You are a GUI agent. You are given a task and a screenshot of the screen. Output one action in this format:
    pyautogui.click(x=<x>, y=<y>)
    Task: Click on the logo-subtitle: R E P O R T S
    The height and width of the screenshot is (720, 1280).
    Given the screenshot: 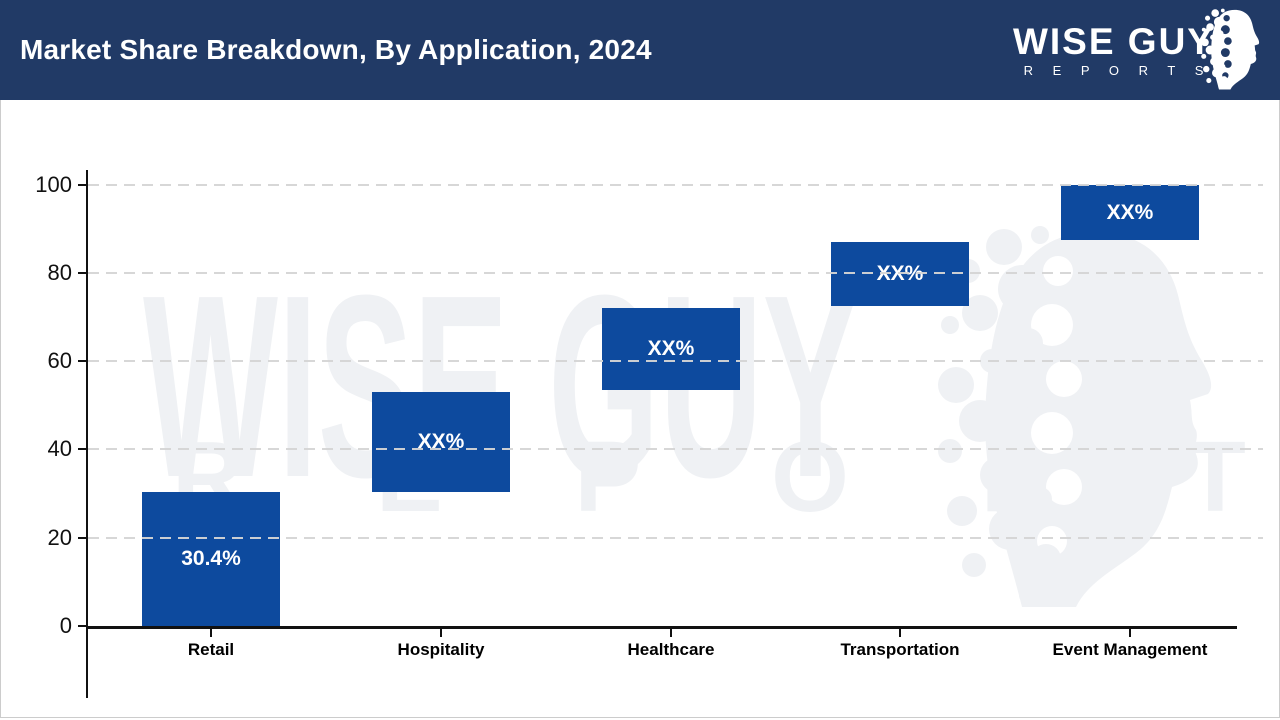 What is the action you would take?
    pyautogui.click(x=1117, y=70)
    